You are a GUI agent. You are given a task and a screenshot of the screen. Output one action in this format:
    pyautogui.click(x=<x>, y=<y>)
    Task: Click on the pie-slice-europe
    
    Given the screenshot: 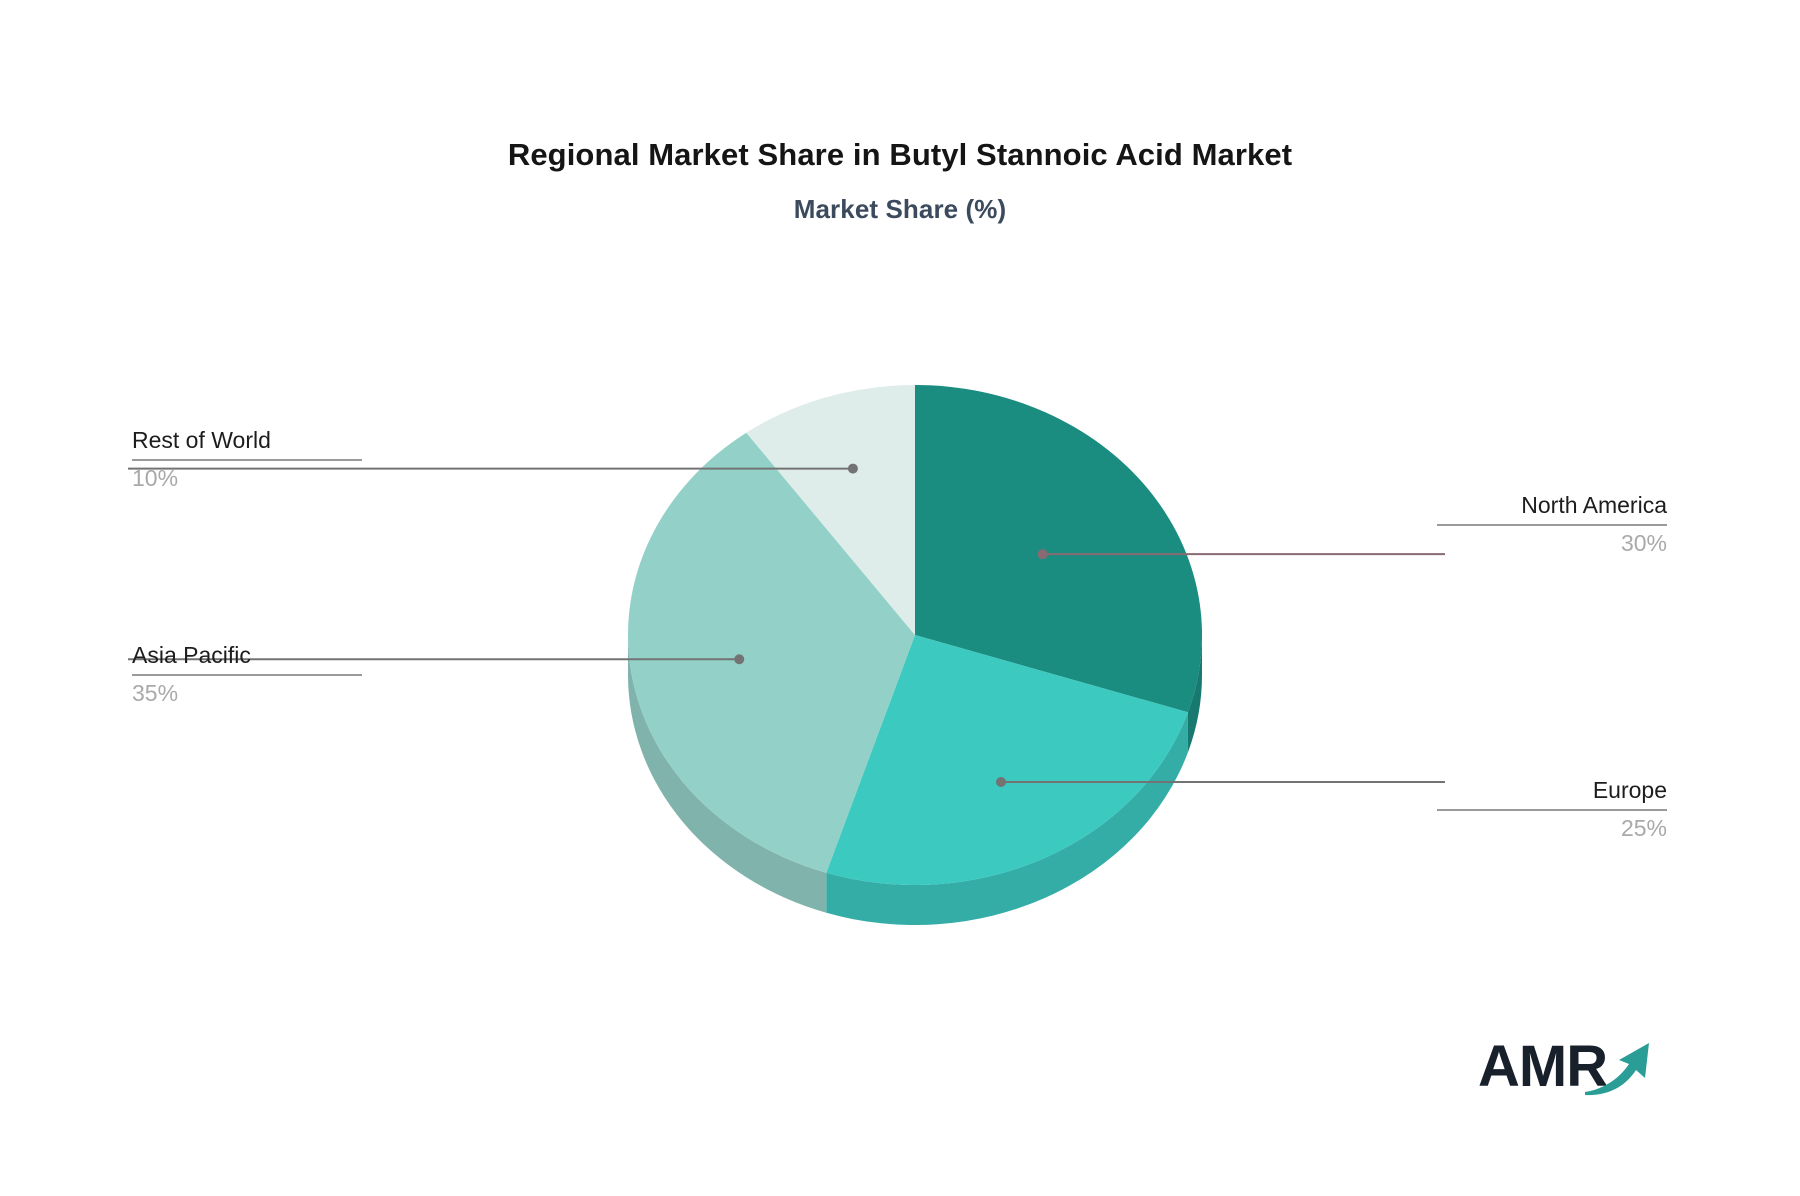 What is the action you would take?
    pyautogui.click(x=1007, y=760)
    